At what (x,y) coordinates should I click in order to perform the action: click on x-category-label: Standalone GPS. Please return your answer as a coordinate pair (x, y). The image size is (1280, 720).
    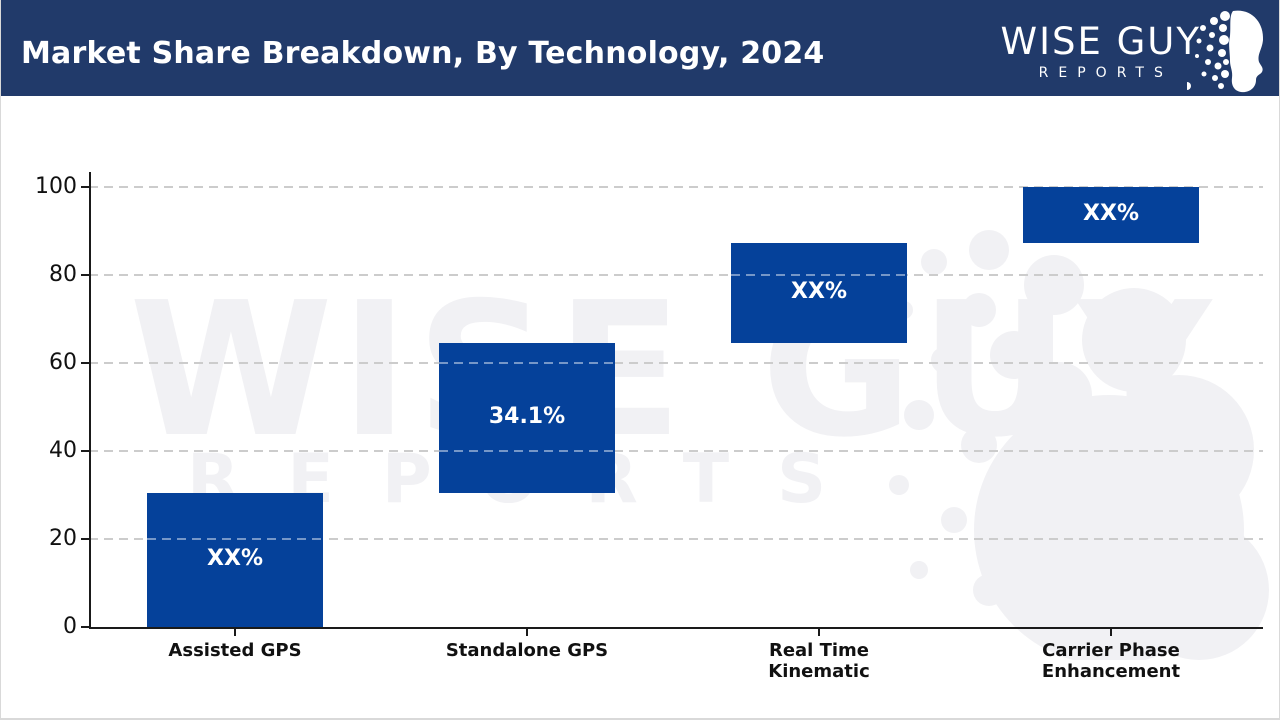
    Looking at the image, I should click on (527, 650).